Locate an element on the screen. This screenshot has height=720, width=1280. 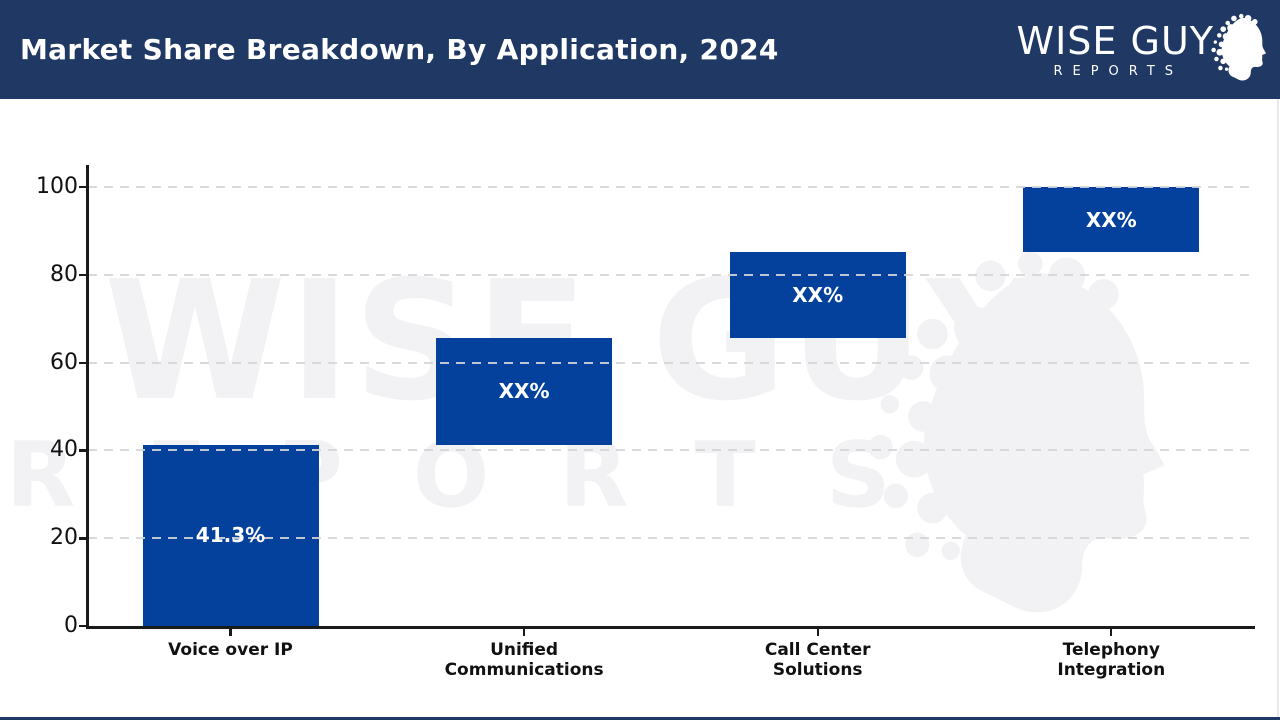
y-tick-label: 40 is located at coordinates (64, 450).